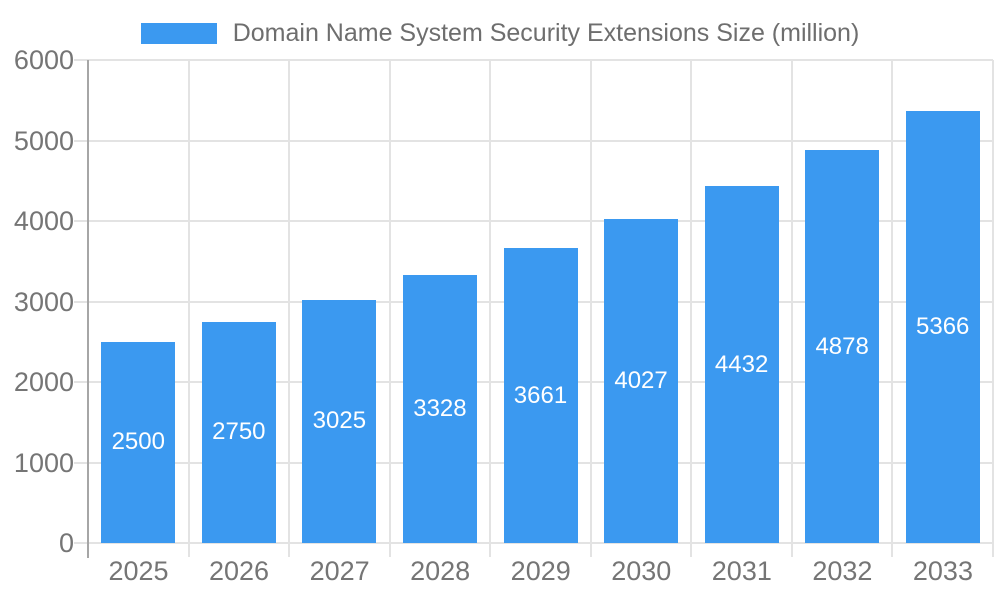 The width and height of the screenshot is (1000, 600). What do you see at coordinates (66, 543) in the screenshot?
I see `y-tick-label: 0` at bounding box center [66, 543].